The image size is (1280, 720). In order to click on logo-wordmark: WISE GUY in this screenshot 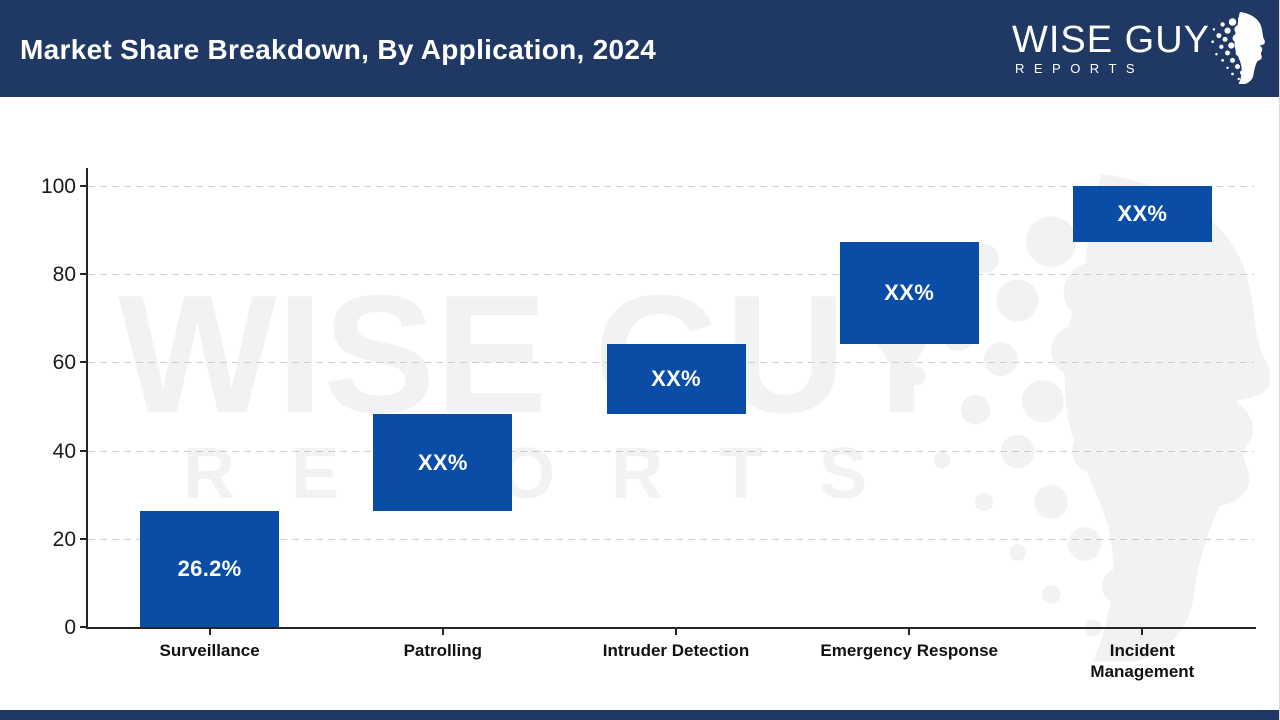, I will do `click(1110, 40)`.